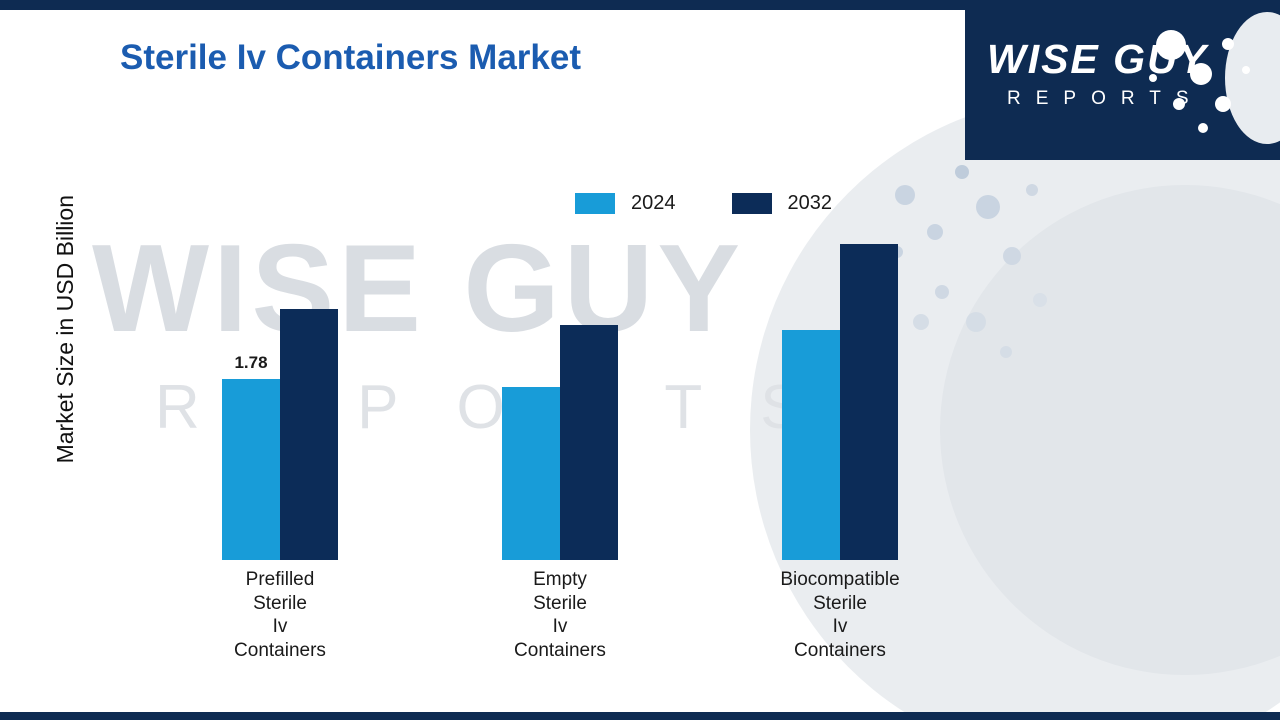 The width and height of the screenshot is (1280, 720). I want to click on logo-reports-label: REPORTS, so click(1105, 98).